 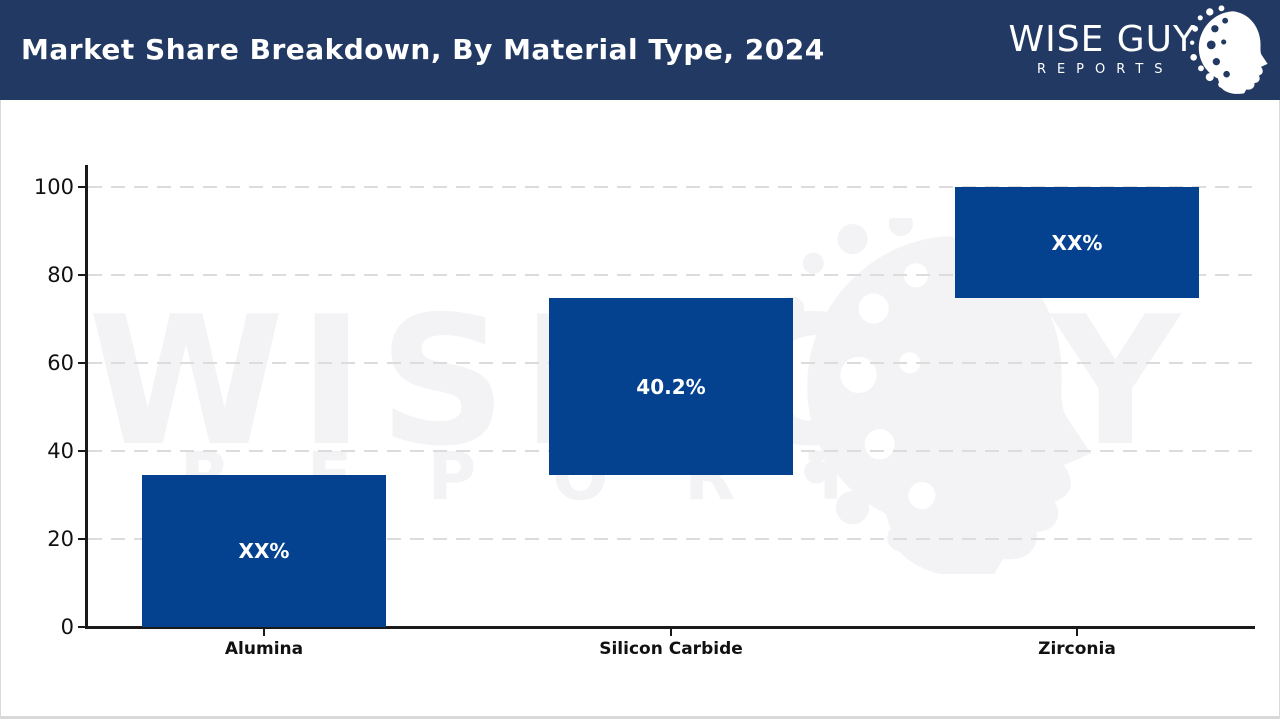 What do you see at coordinates (640, 717) in the screenshot?
I see `bottom-rule` at bounding box center [640, 717].